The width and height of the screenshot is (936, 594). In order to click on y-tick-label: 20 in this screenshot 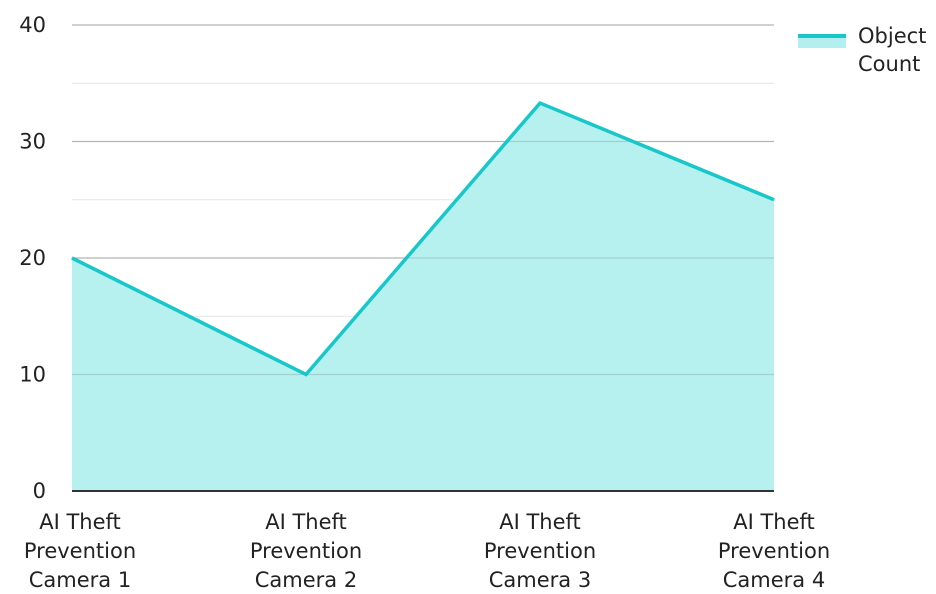, I will do `click(32, 258)`.